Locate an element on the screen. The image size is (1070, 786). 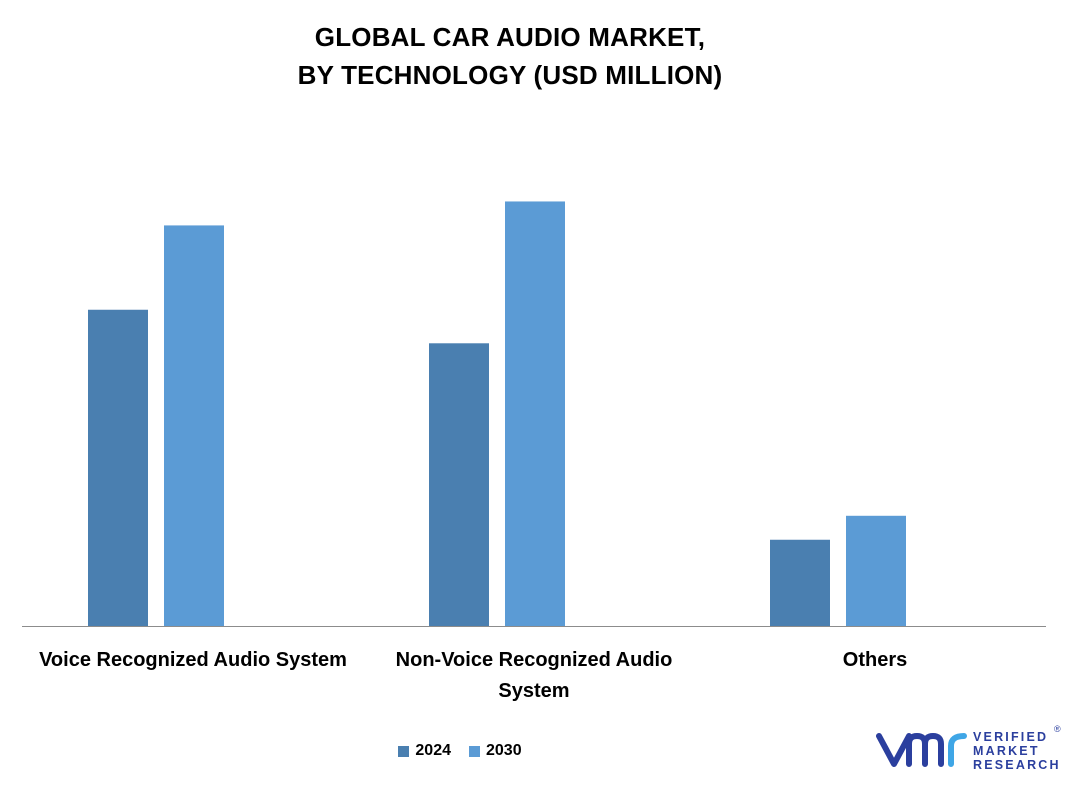
chart-title-line-1: GLOBAL CAR AUDIO MARKET, is located at coordinates (510, 37).